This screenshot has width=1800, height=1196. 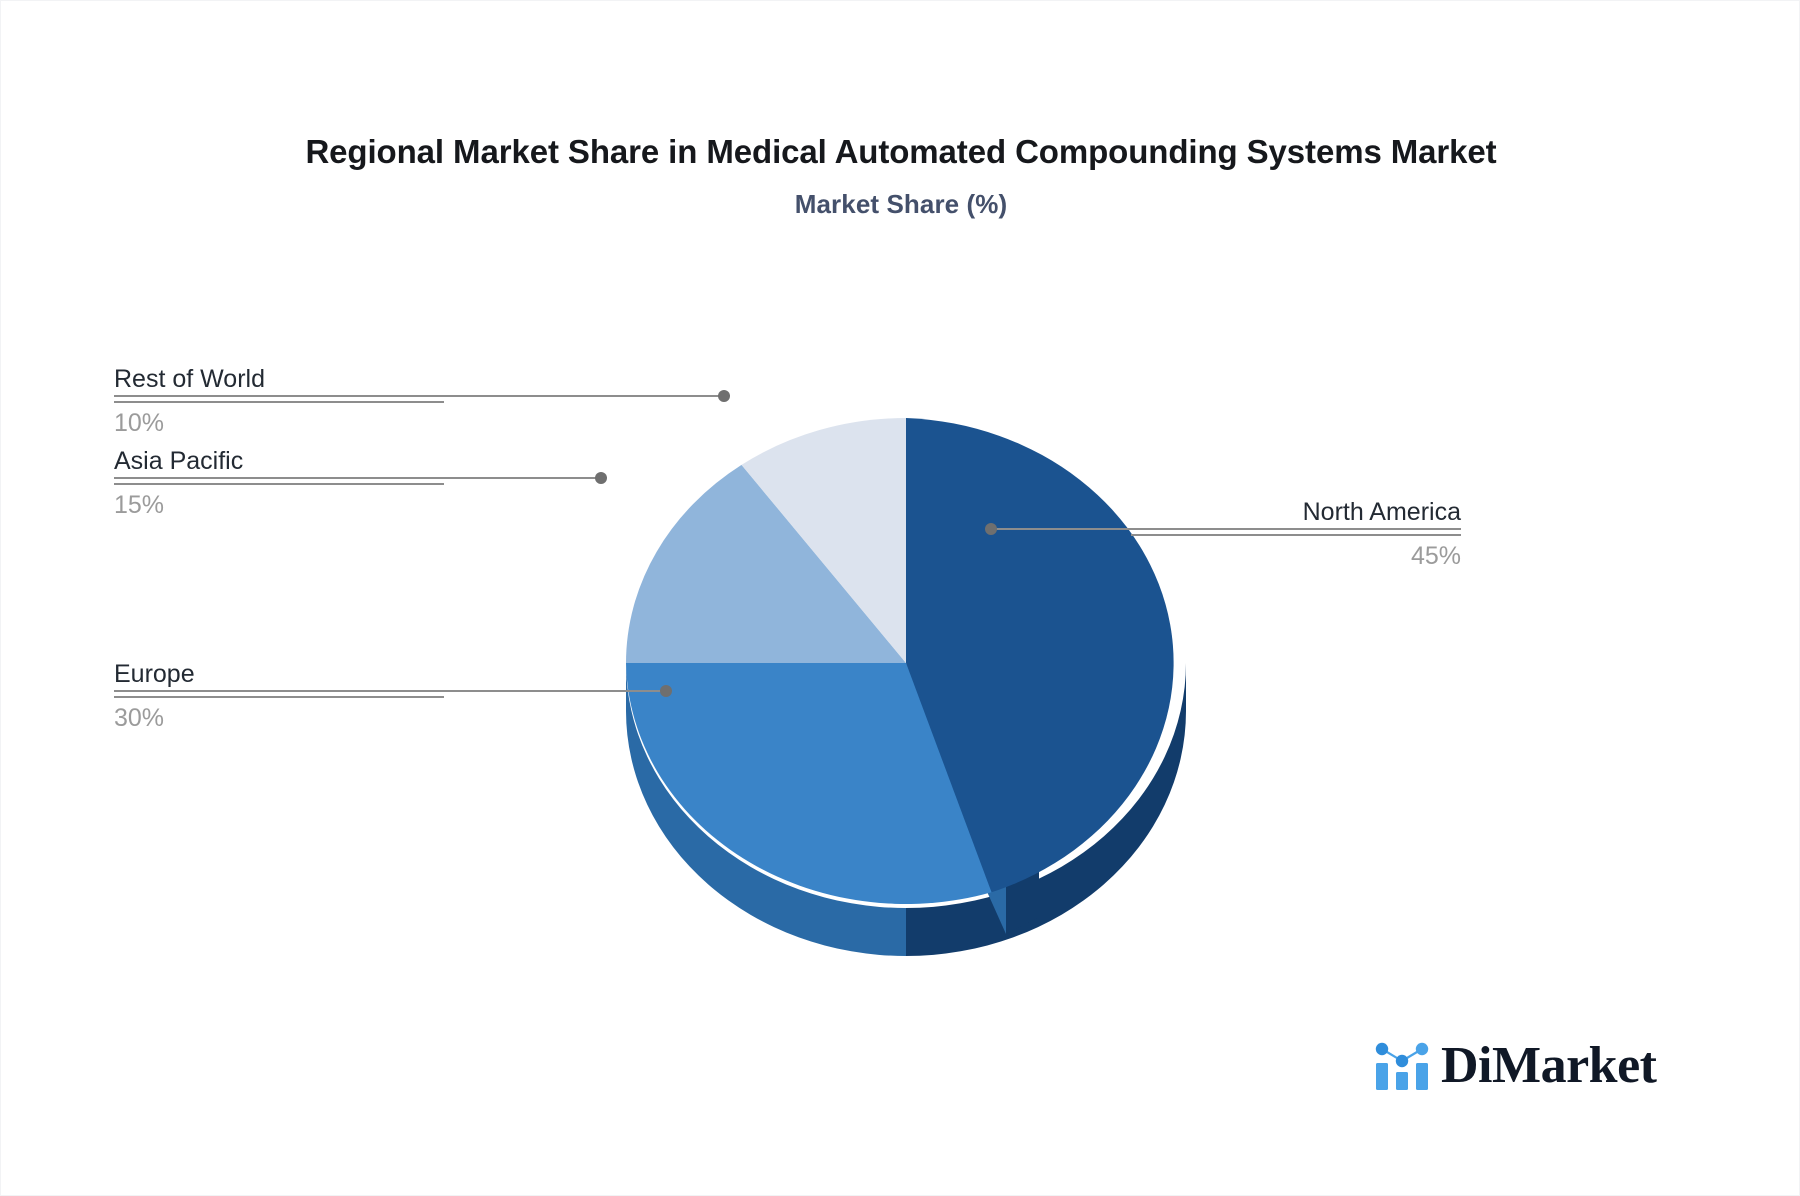 I want to click on brand-logo: DiMarket, so click(x=1515, y=1065).